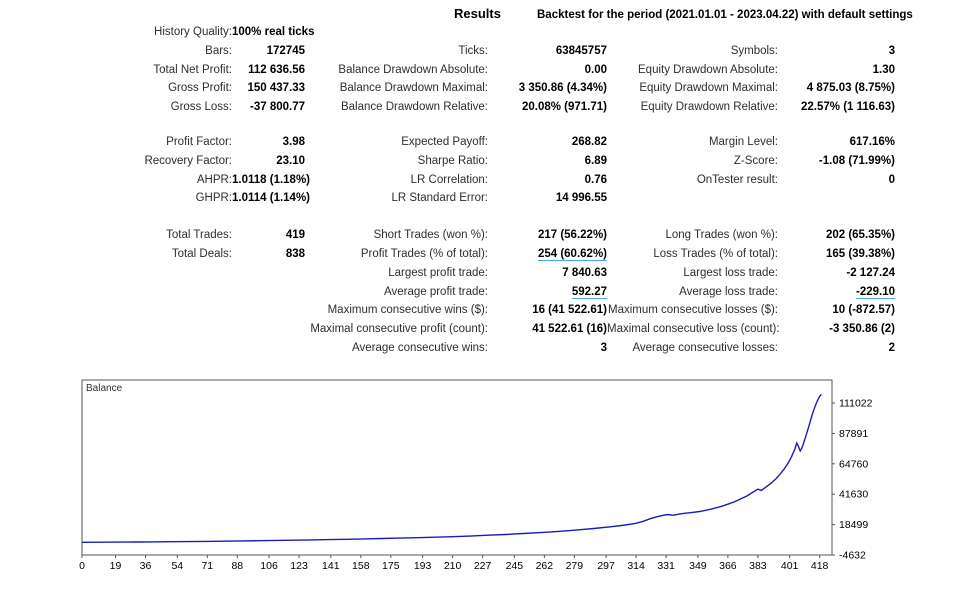 This screenshot has height=597, width=960. I want to click on stat-value: 165 (39.38%), so click(860, 253).